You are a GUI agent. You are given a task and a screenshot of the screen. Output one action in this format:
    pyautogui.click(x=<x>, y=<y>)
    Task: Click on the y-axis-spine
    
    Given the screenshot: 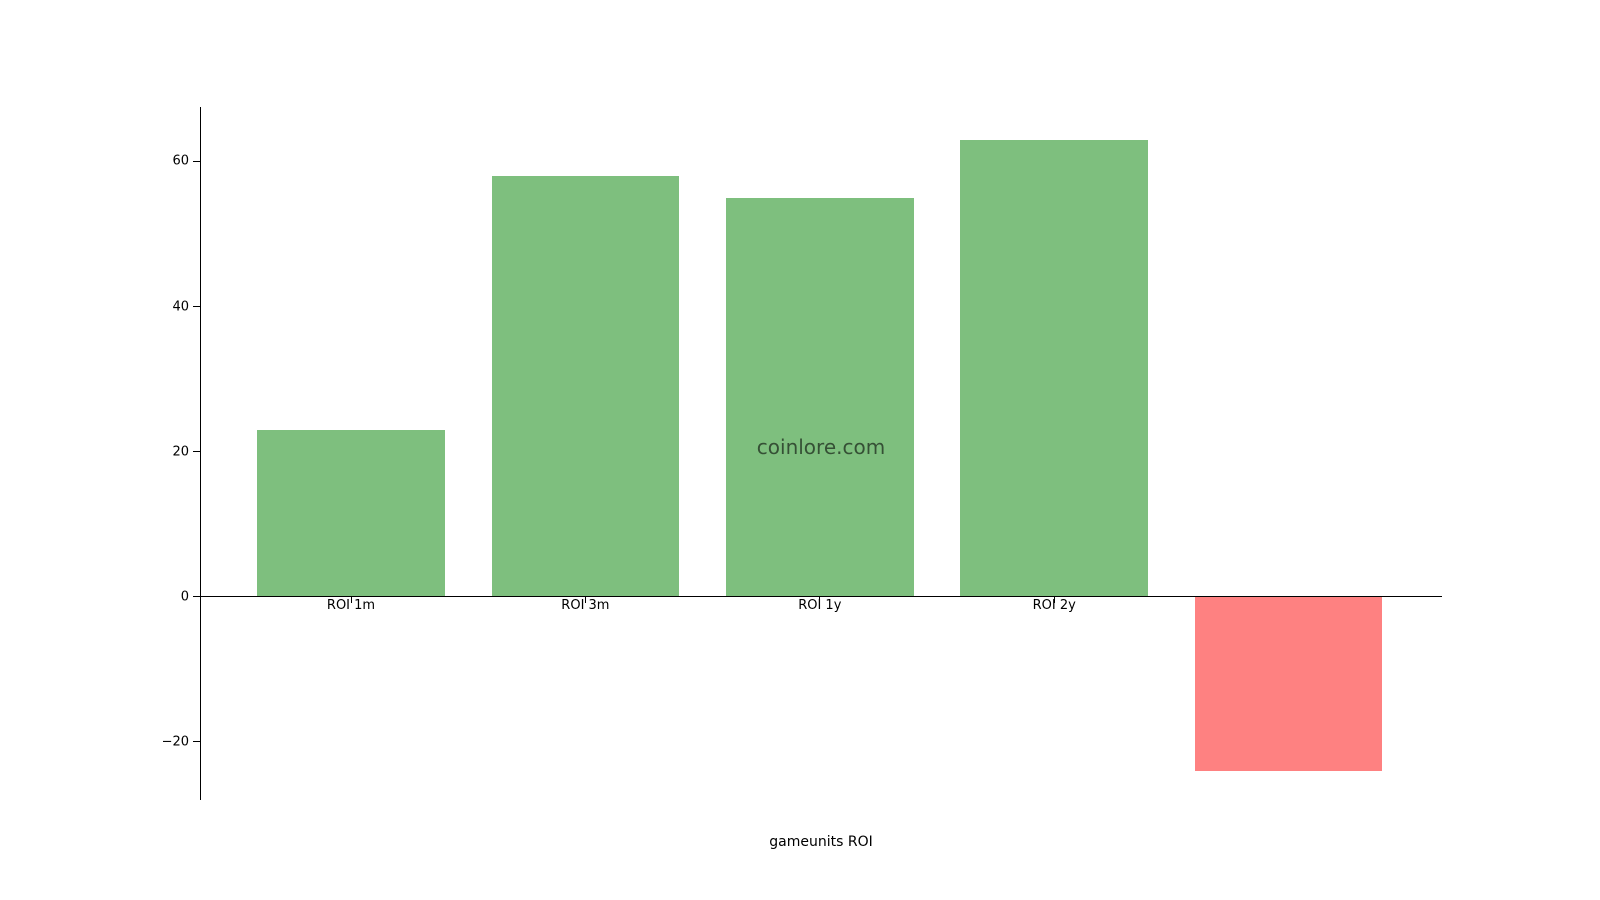 What is the action you would take?
    pyautogui.click(x=200, y=453)
    